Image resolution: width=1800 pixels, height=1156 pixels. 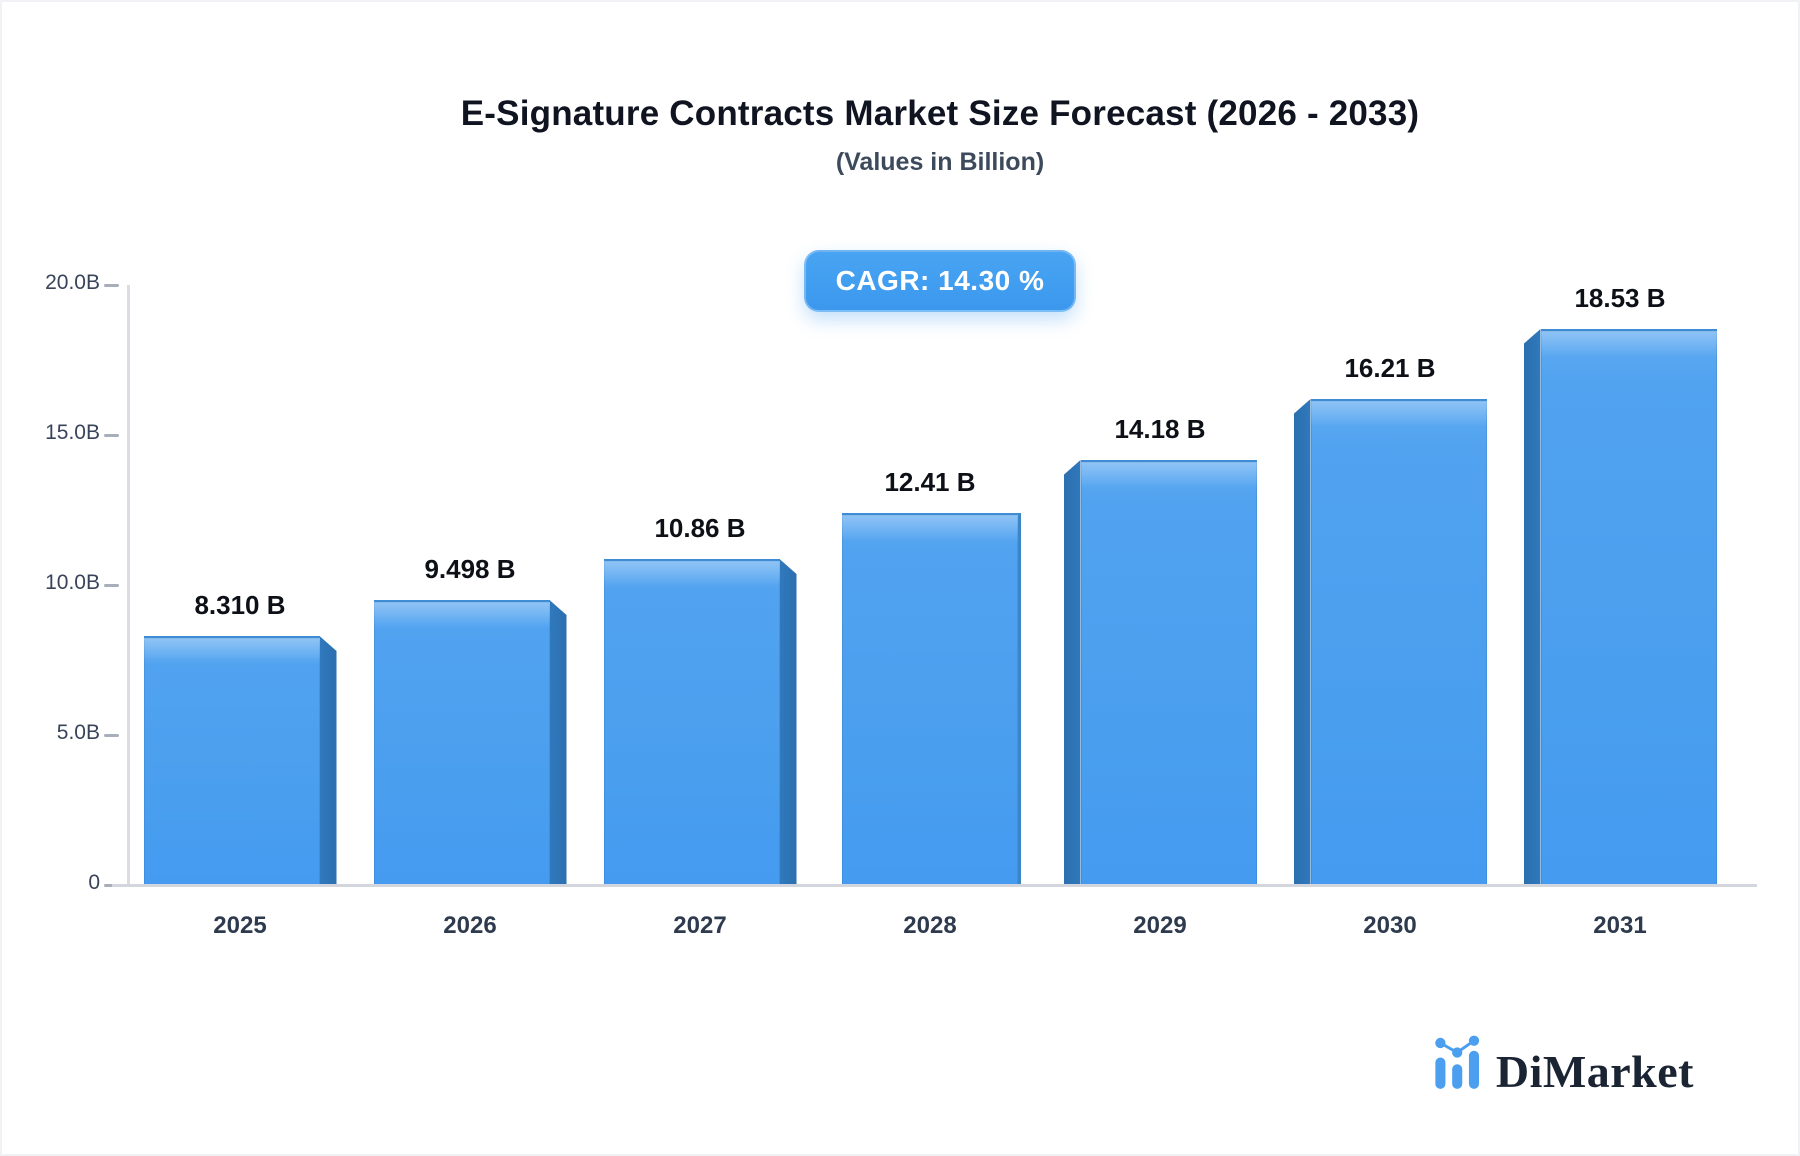 What do you see at coordinates (1168, 672) in the screenshot?
I see `bar-2029` at bounding box center [1168, 672].